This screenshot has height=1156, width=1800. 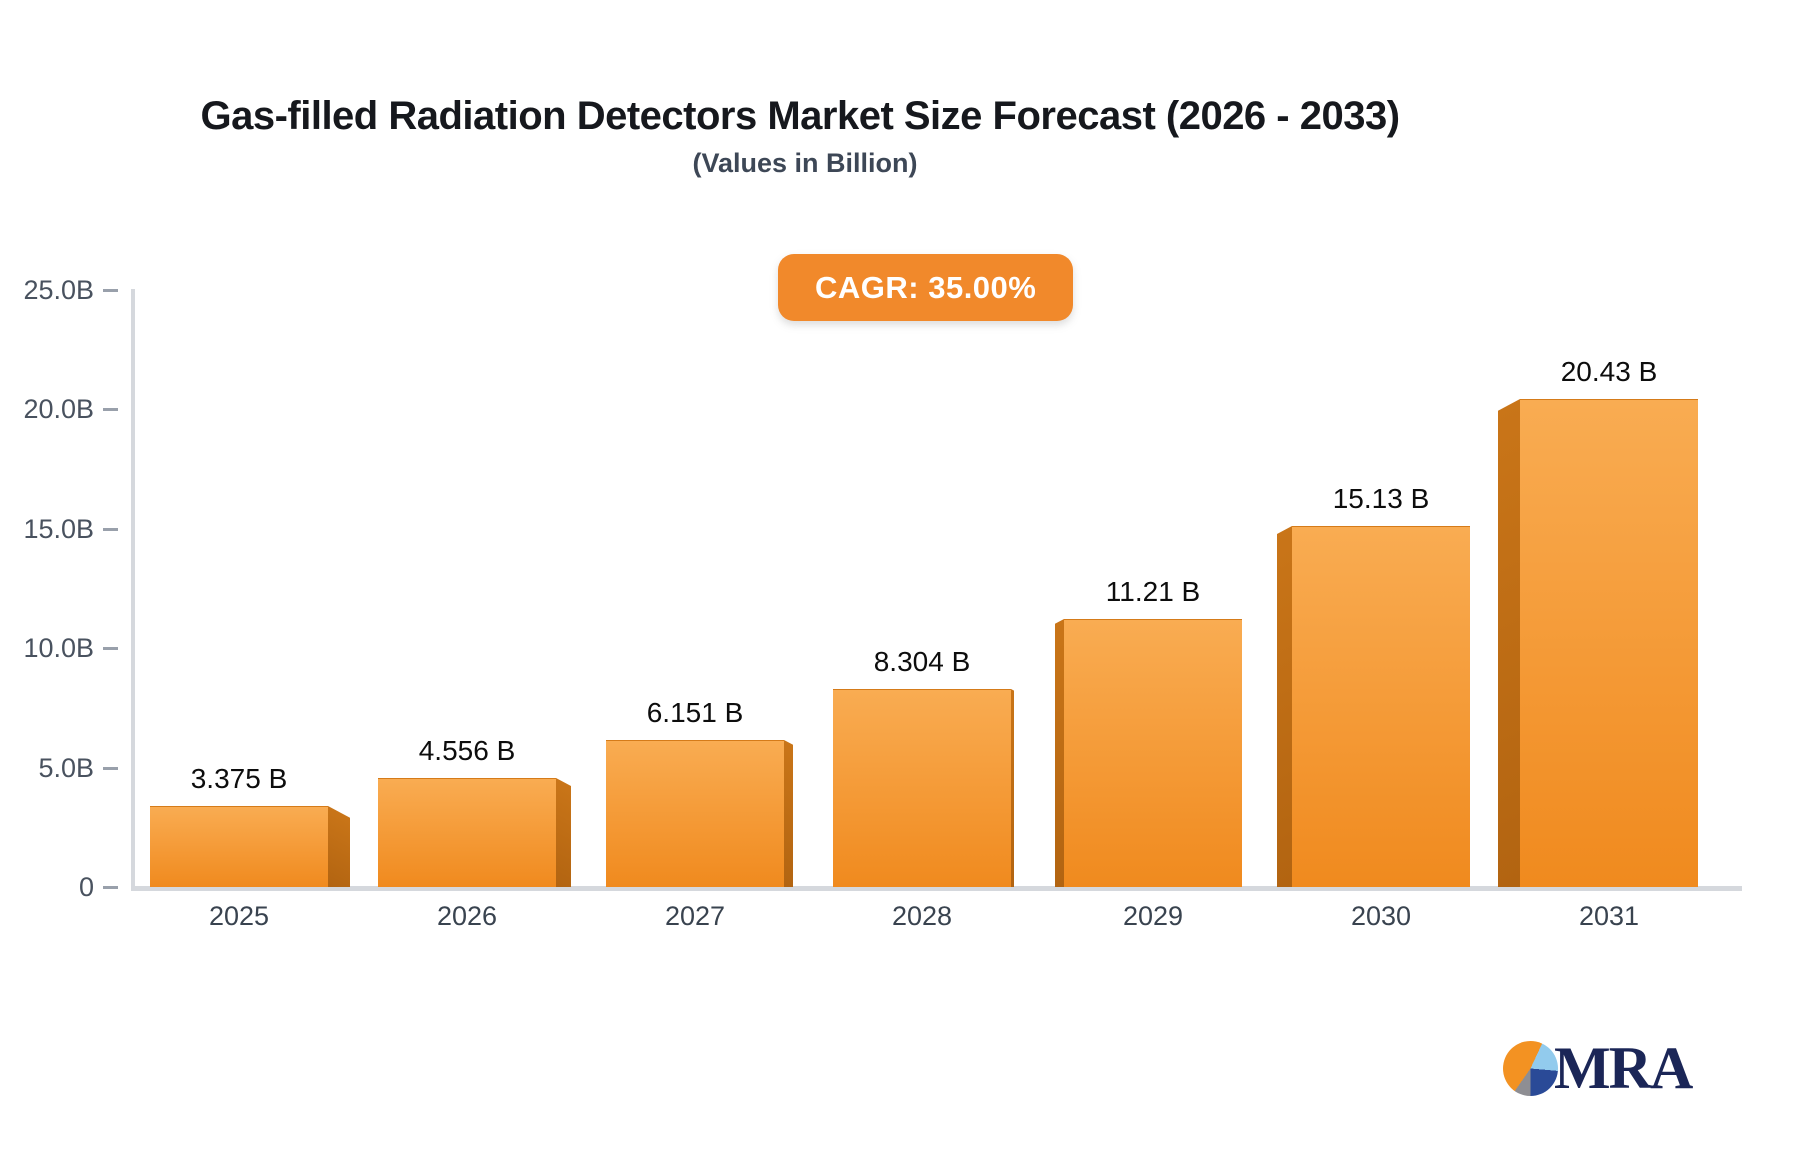 I want to click on y-tick-label: 15.0B, so click(x=58, y=528).